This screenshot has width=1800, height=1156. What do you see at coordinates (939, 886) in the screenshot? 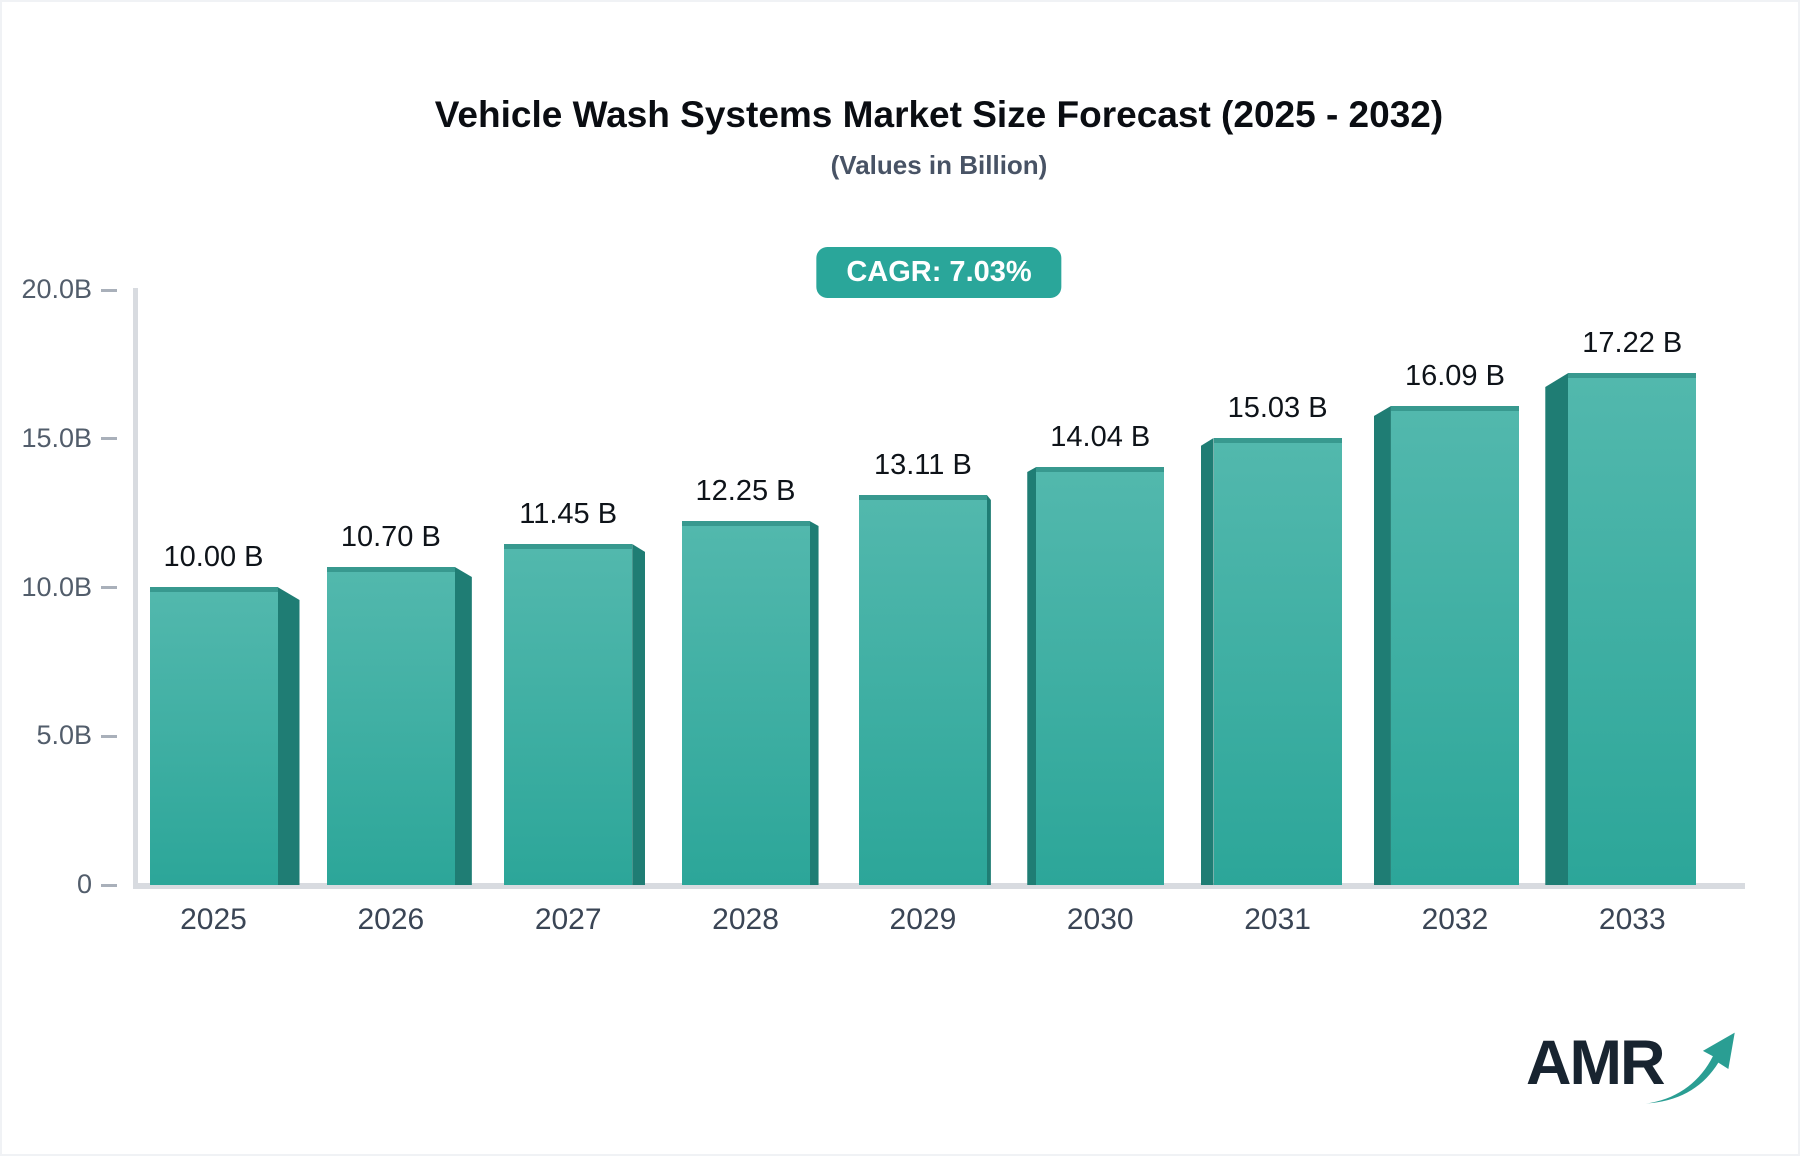
I see `x-axis-line` at bounding box center [939, 886].